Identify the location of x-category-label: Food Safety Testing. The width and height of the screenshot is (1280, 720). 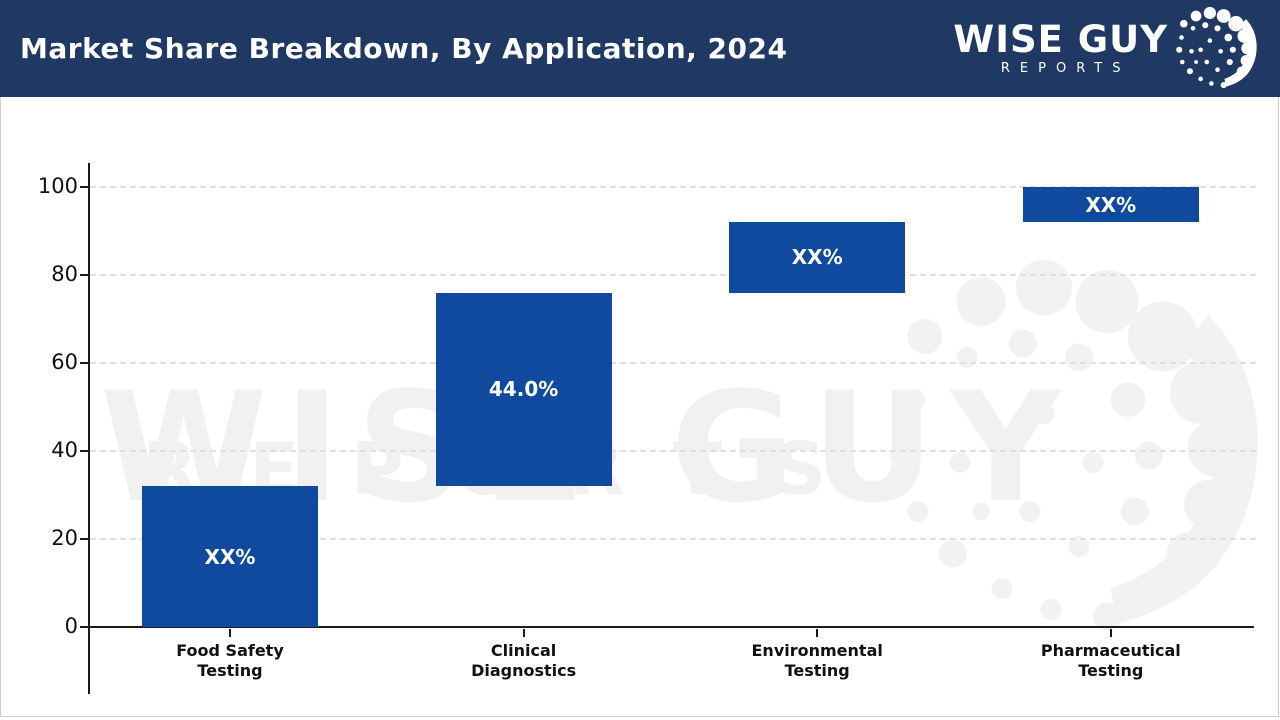
(230, 661).